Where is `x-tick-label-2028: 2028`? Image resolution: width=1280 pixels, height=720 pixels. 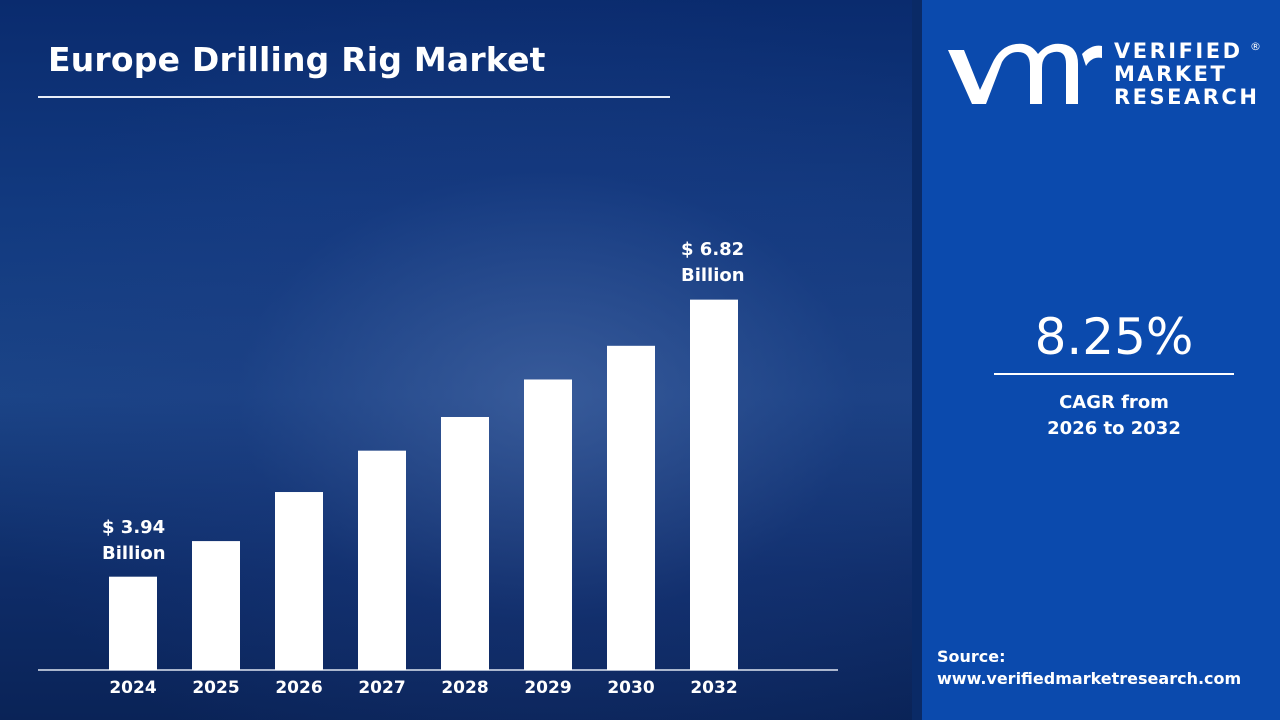
x-tick-label-2028: 2028 is located at coordinates (464, 688).